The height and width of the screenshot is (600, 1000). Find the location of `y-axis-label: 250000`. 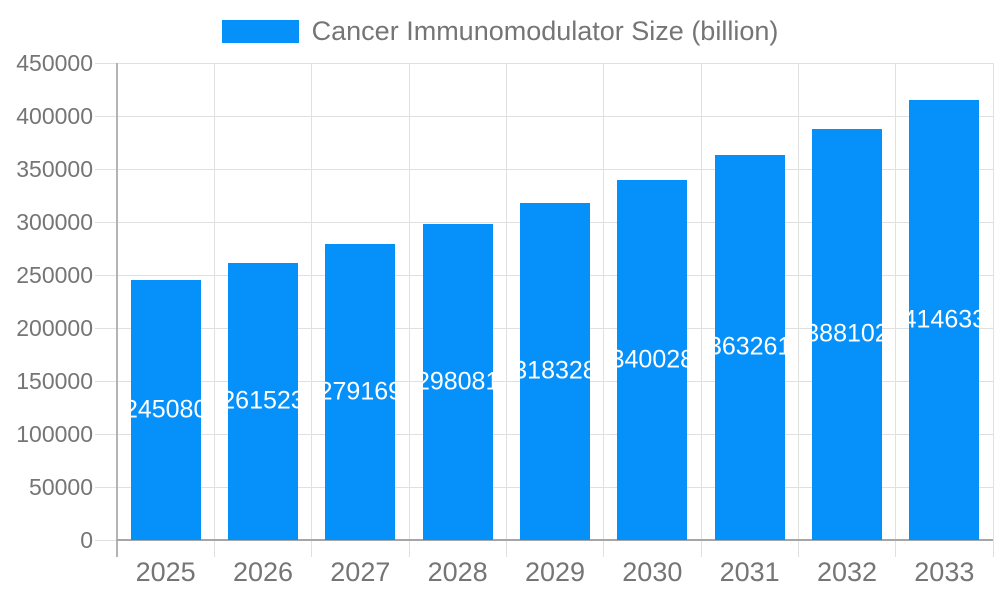

y-axis-label: 250000 is located at coordinates (54, 275).